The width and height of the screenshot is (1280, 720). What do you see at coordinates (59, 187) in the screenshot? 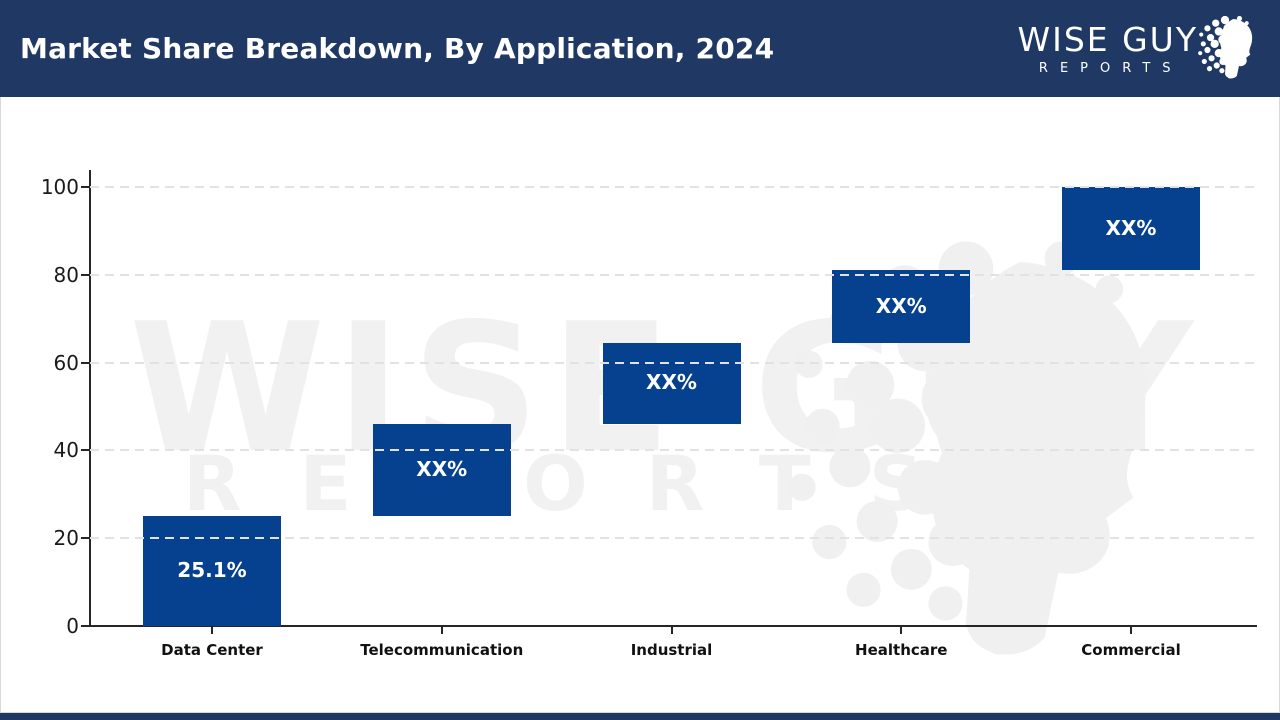
I see `y-tick-label: 100` at bounding box center [59, 187].